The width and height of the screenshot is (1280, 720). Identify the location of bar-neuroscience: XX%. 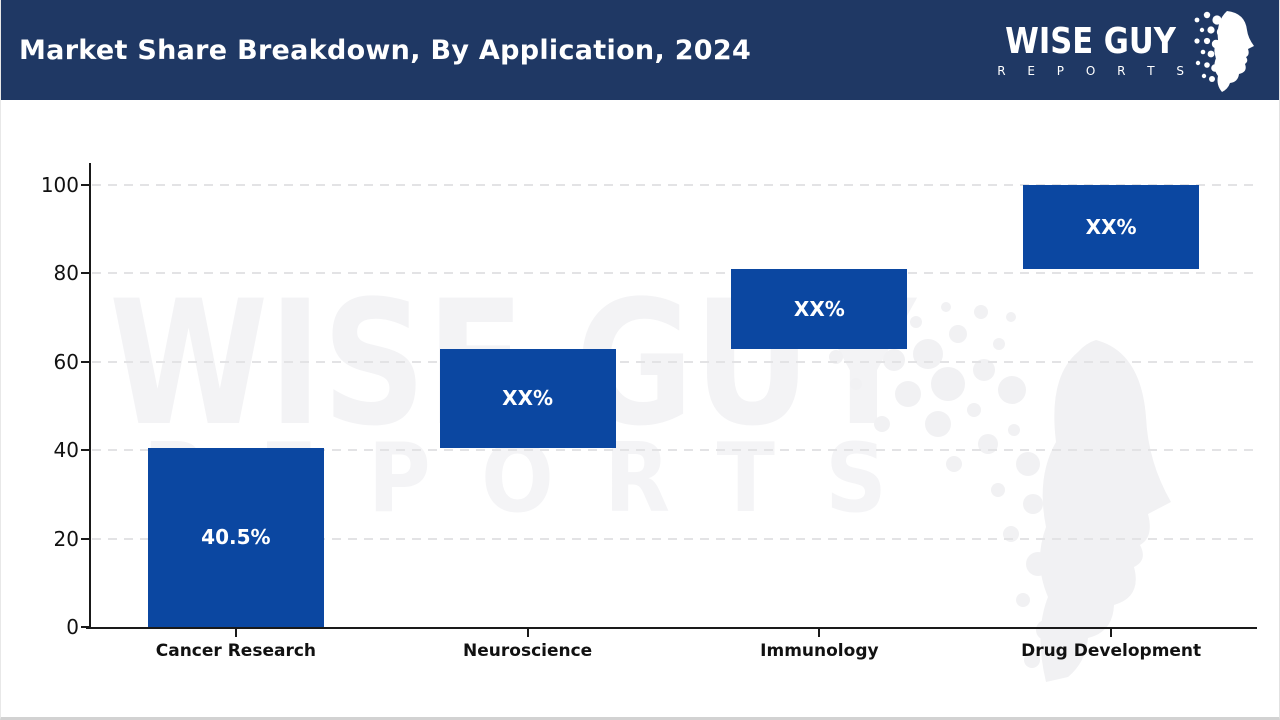
(527, 398).